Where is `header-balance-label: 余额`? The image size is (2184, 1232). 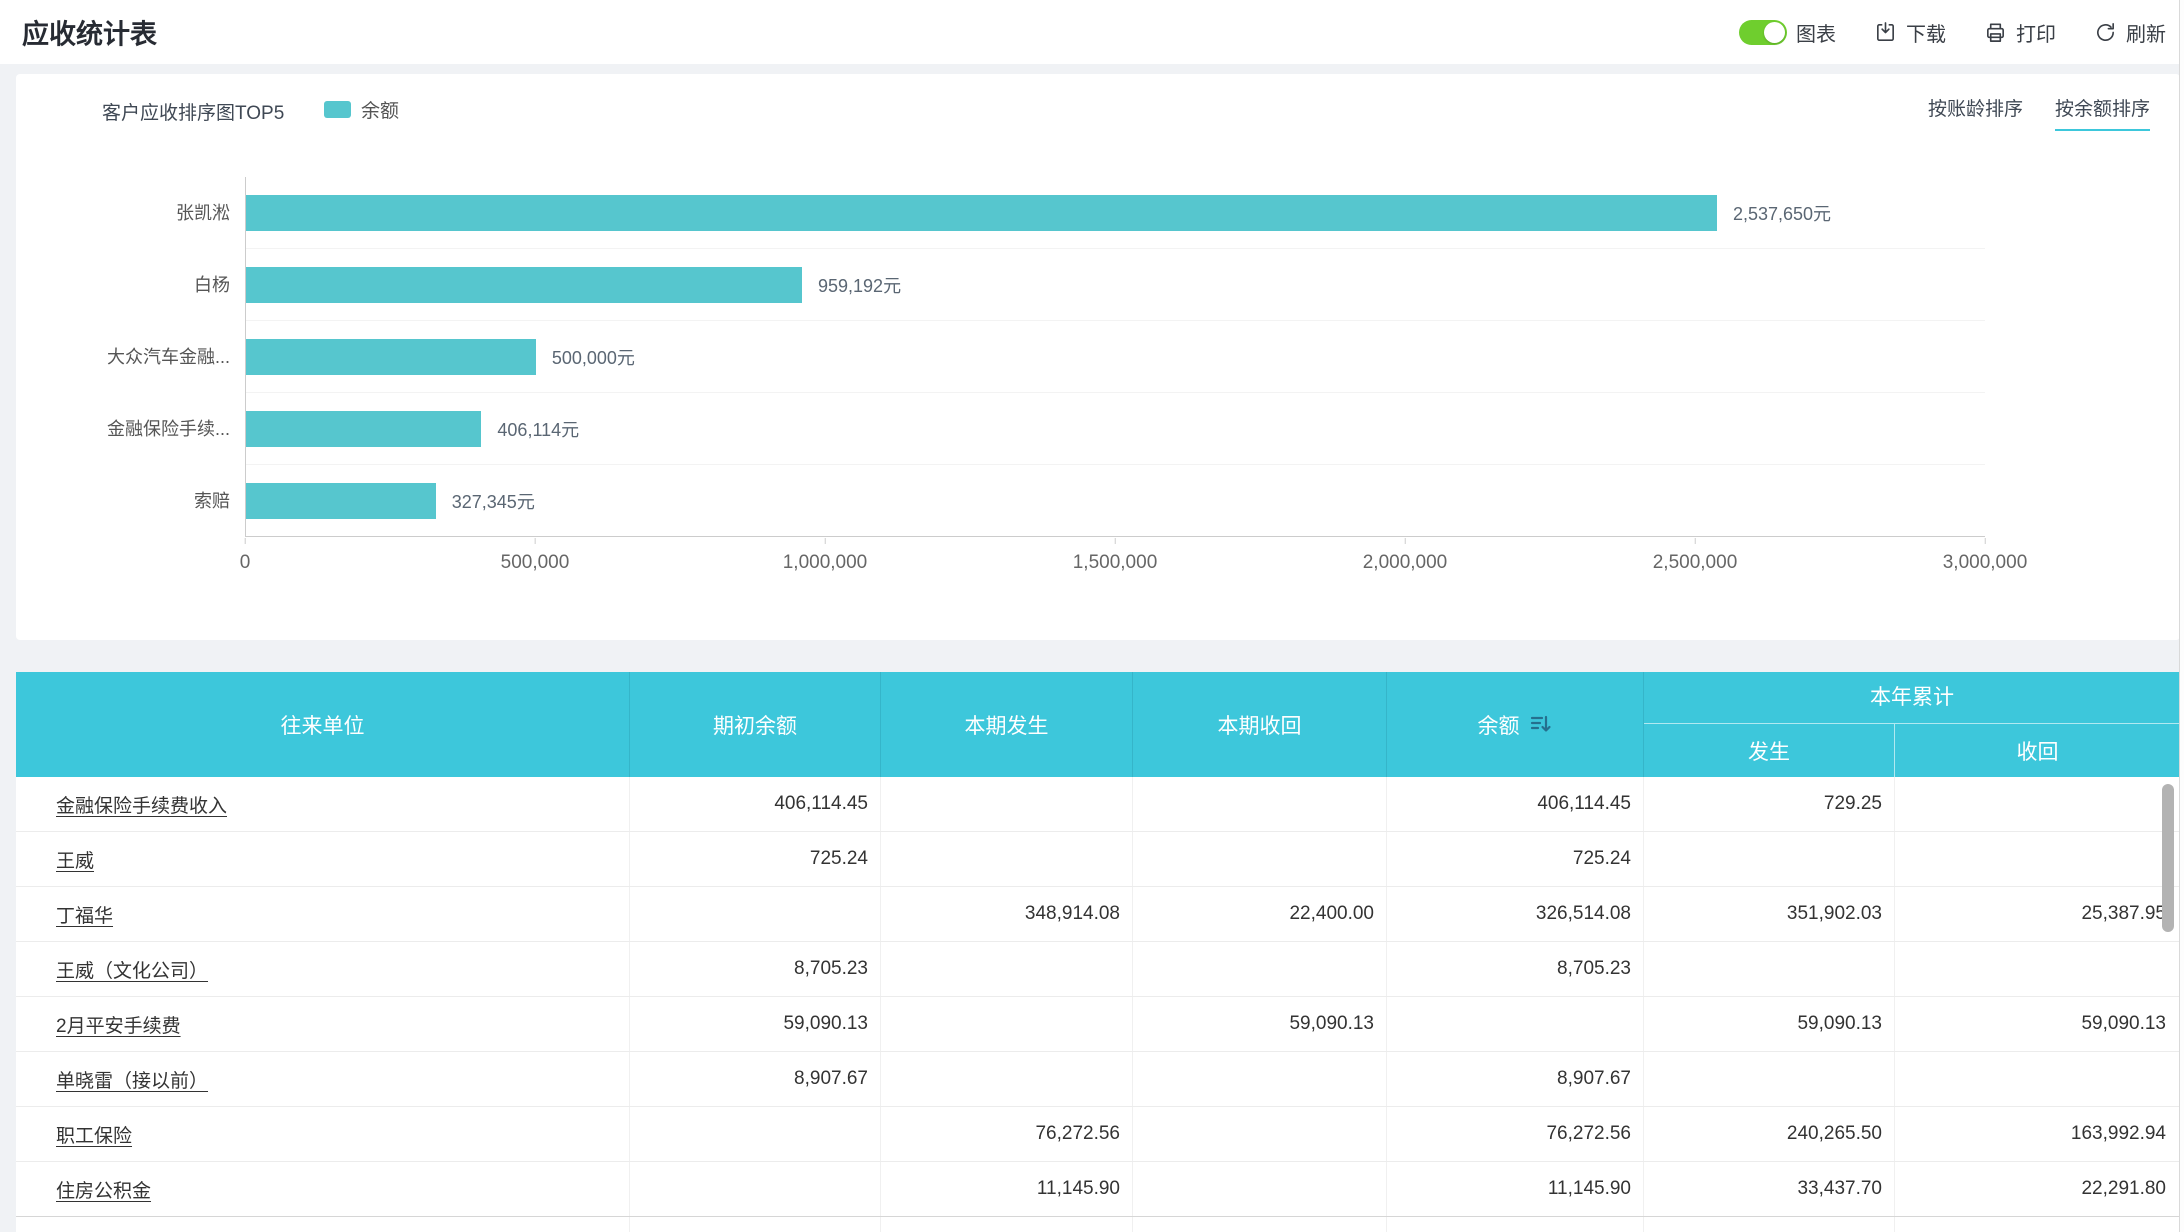 header-balance-label: 余额 is located at coordinates (1498, 726).